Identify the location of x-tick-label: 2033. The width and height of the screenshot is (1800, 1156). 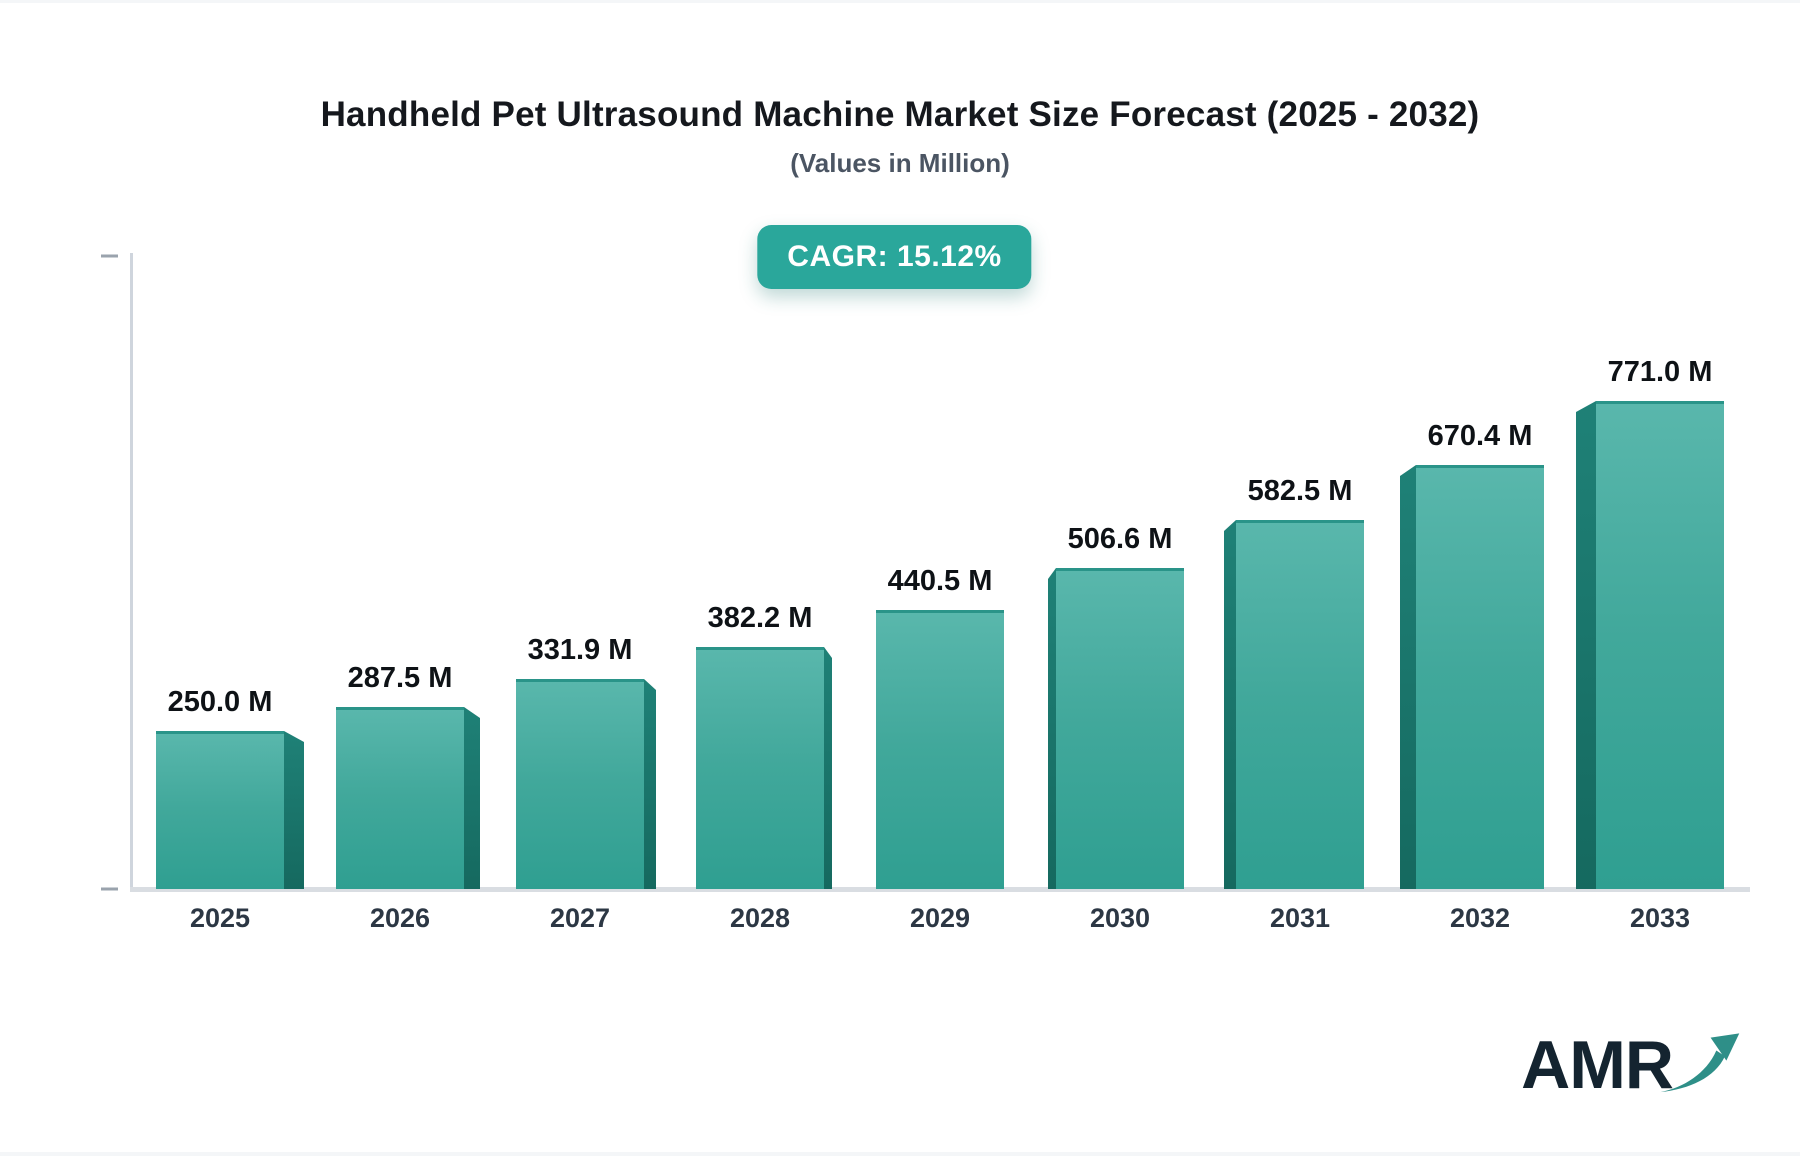
(1660, 918).